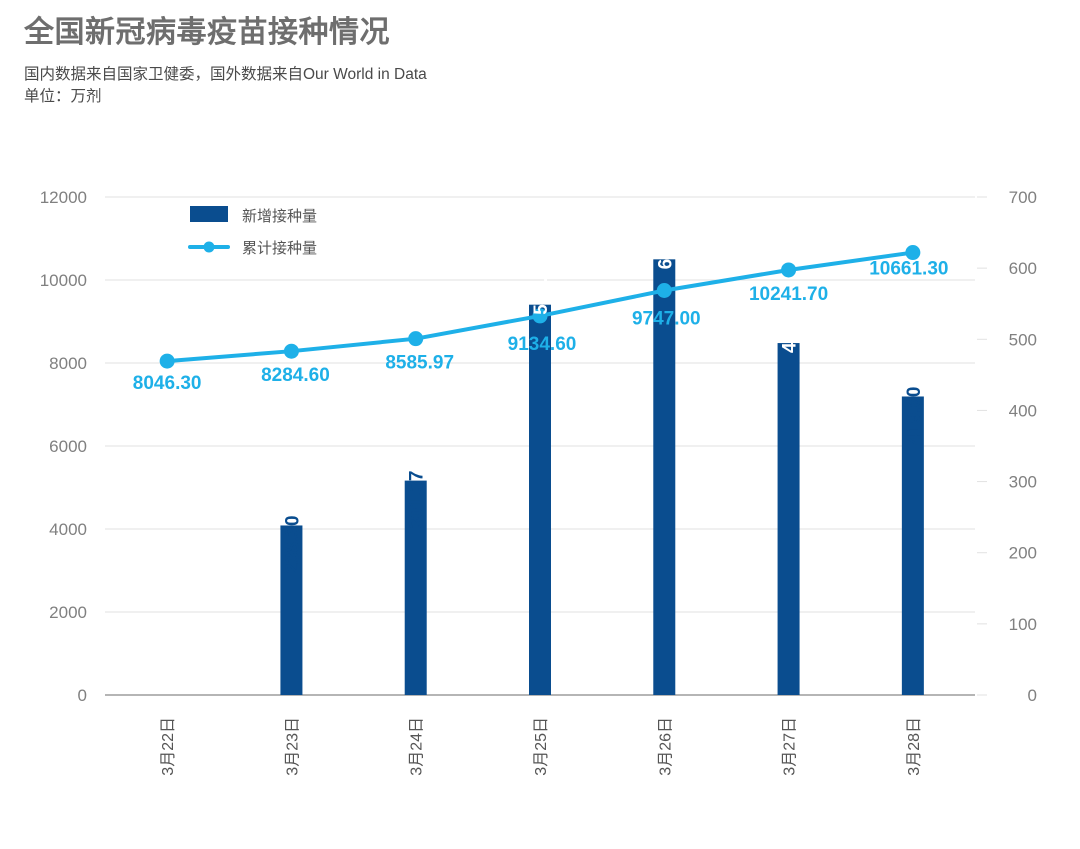 This screenshot has height=849, width=1080. Describe the element at coordinates (1023, 410) in the screenshot. I see `right-axis-tick-label: 400` at that location.